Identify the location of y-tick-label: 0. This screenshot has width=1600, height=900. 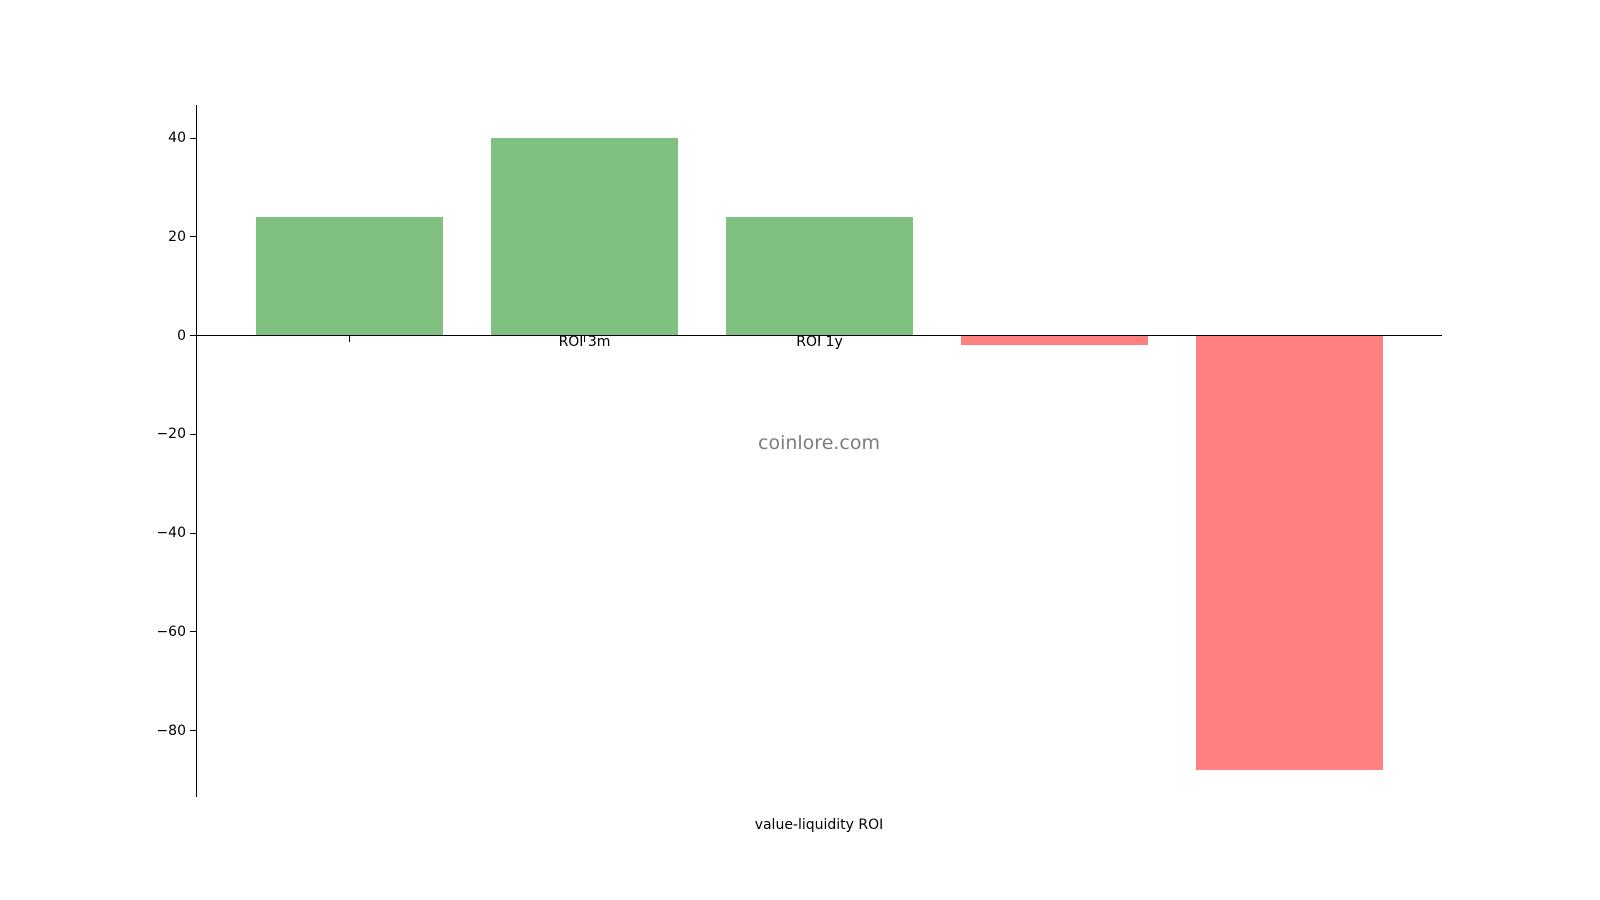
(181, 335).